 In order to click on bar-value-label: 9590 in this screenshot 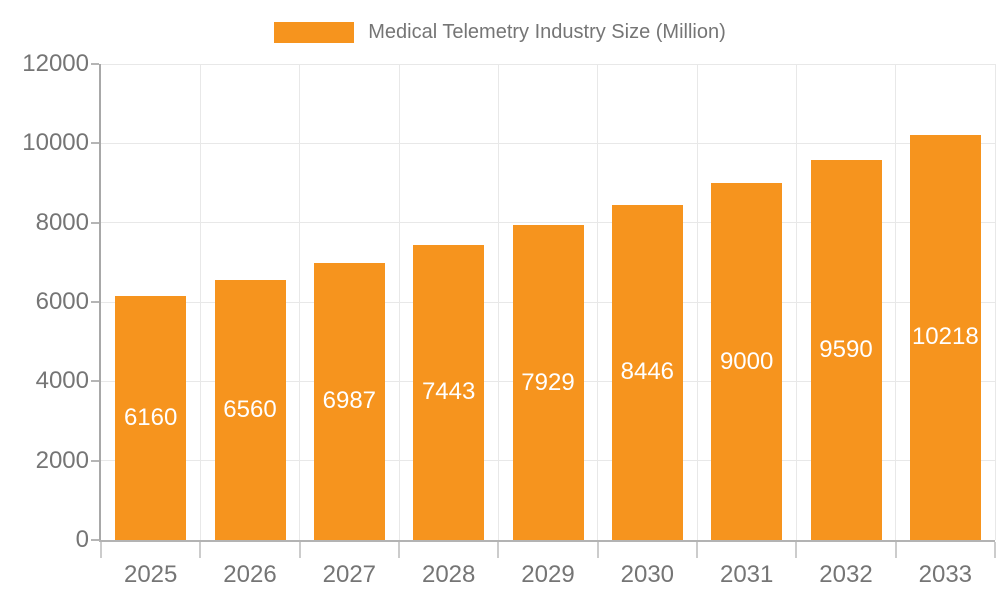, I will do `click(846, 349)`.